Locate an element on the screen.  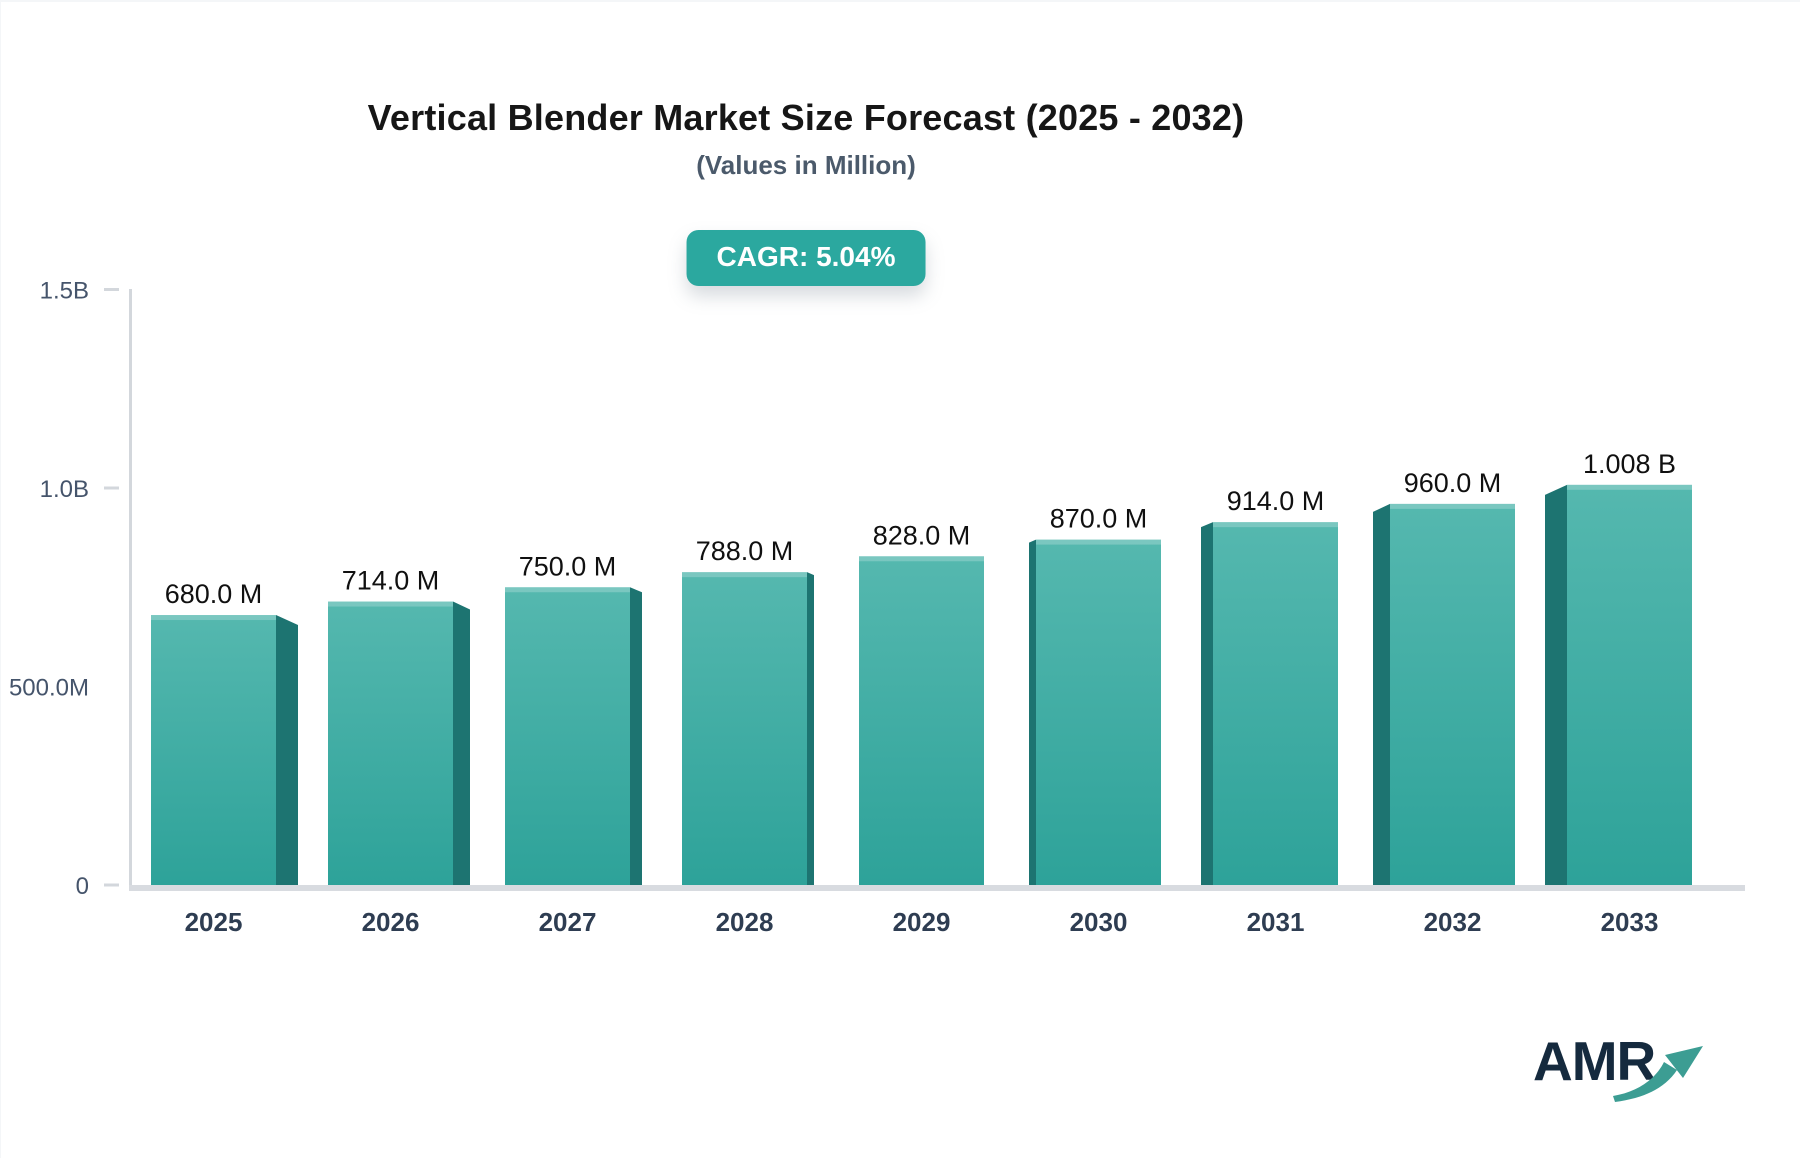
bar-group-2025: 680.0 M 2025 is located at coordinates (224, 758).